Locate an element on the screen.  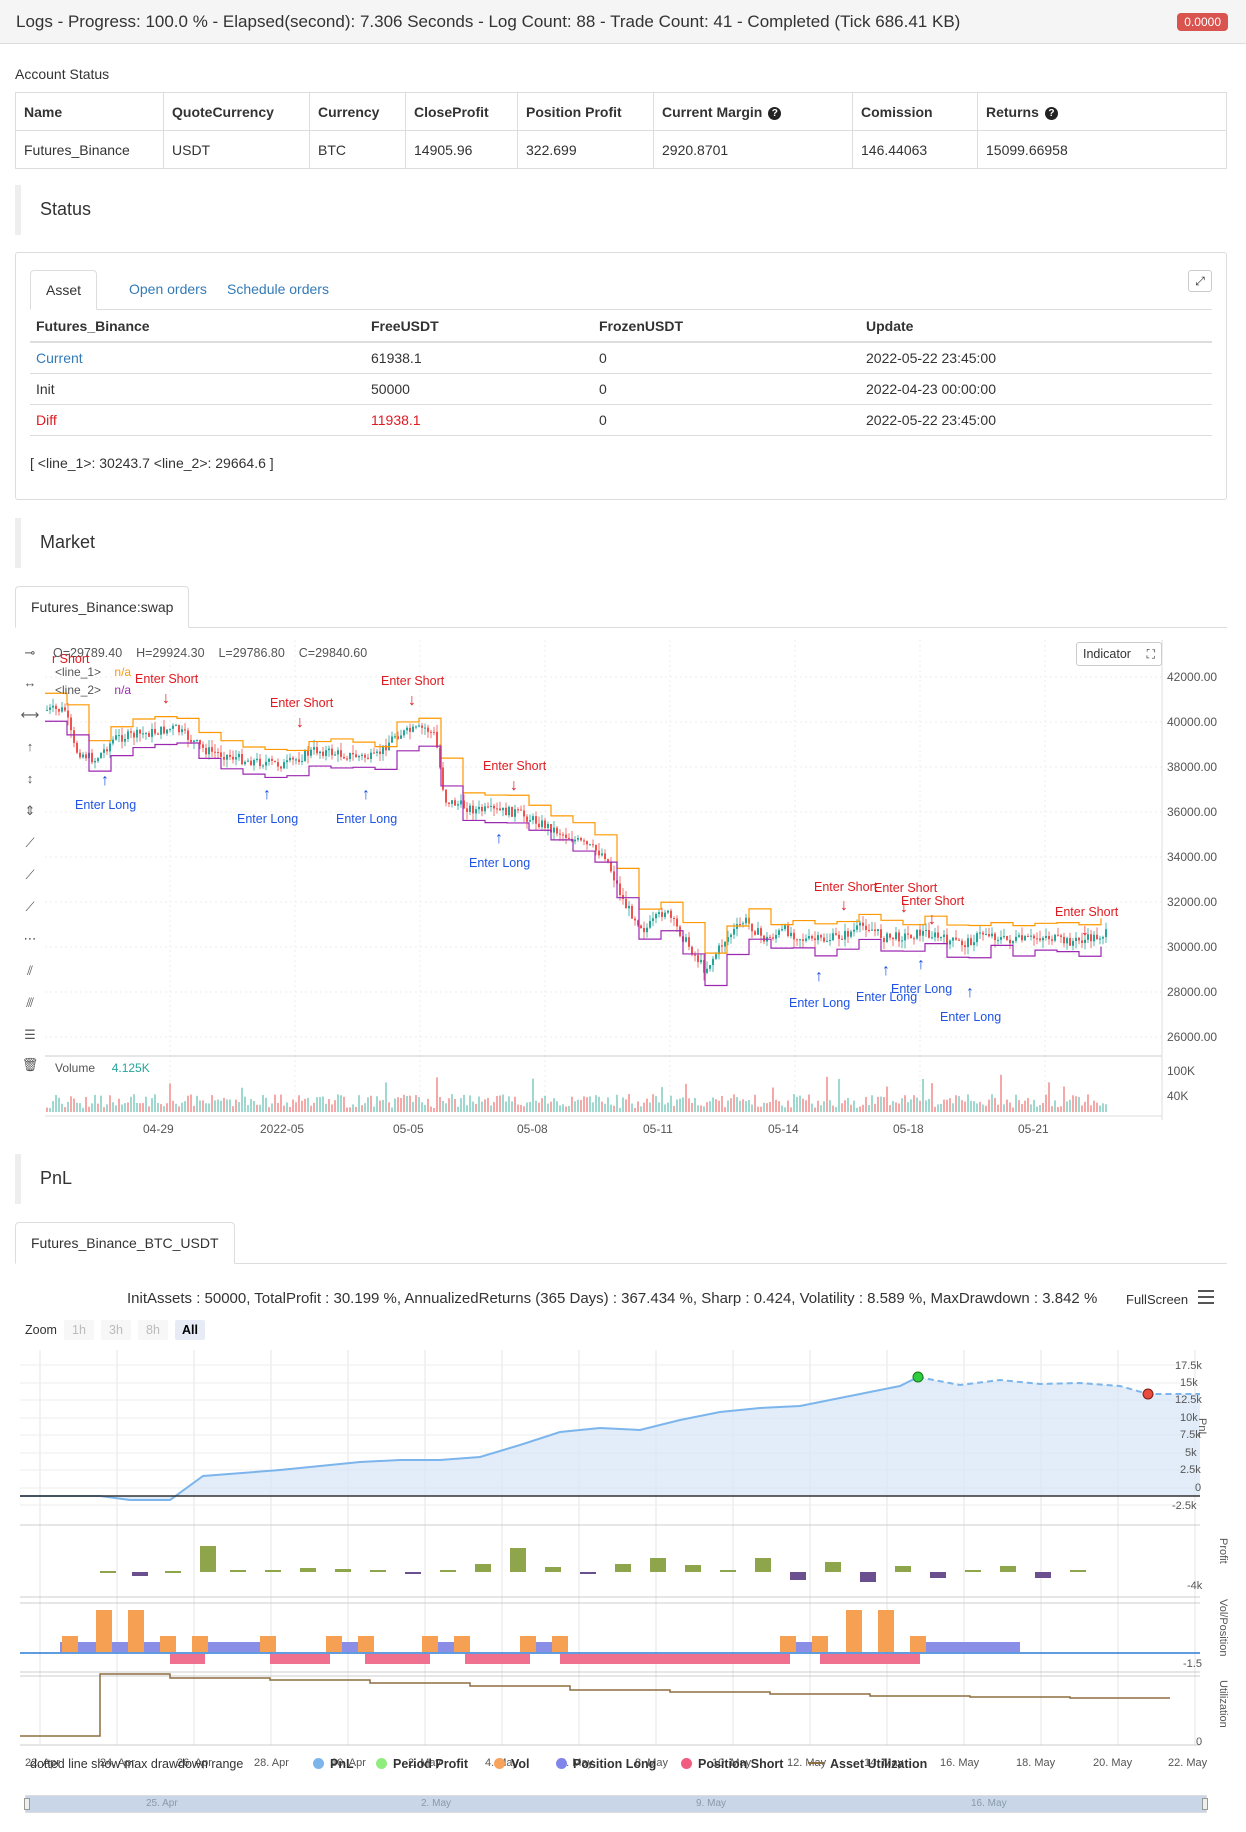
table-cell: 11938.1 is located at coordinates (479, 420).